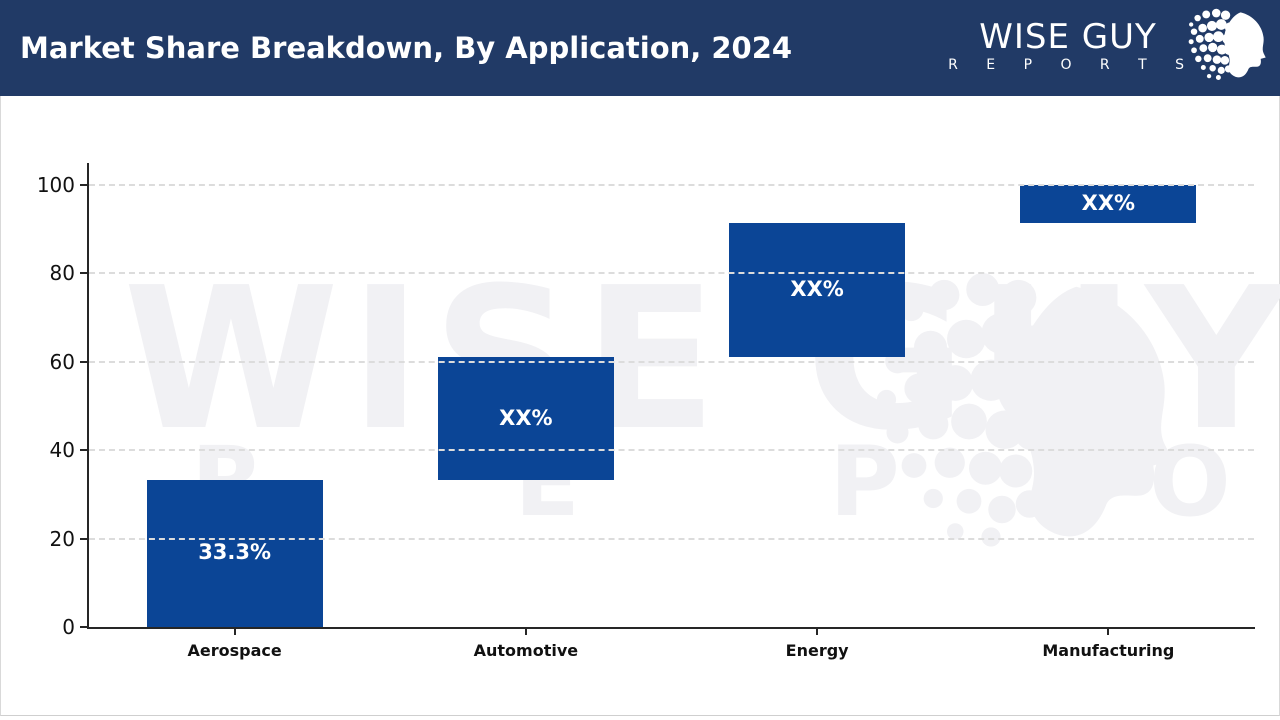 The image size is (1280, 720). What do you see at coordinates (1108, 650) in the screenshot?
I see `x-tick-label-manufacturing: Manufacturing` at bounding box center [1108, 650].